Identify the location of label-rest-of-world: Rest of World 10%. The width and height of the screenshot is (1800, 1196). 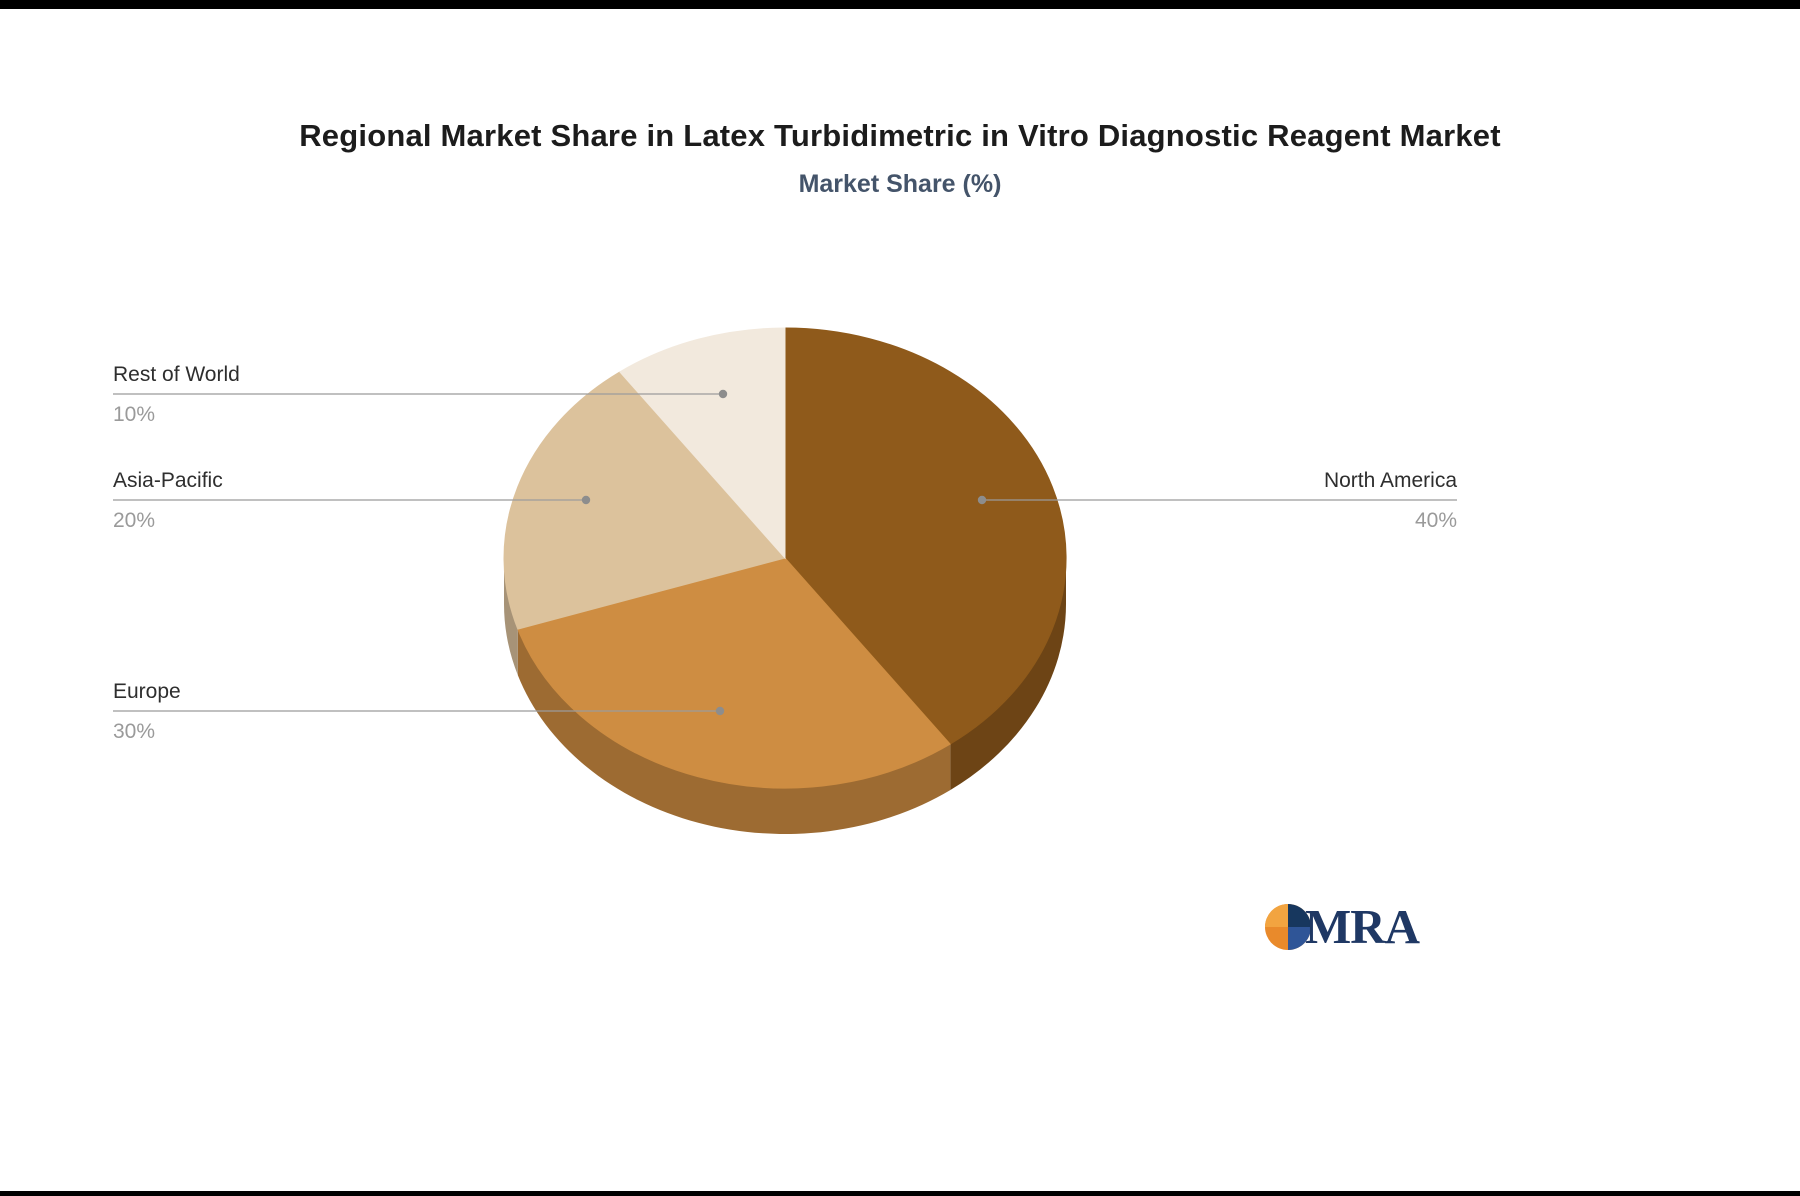
(328, 395).